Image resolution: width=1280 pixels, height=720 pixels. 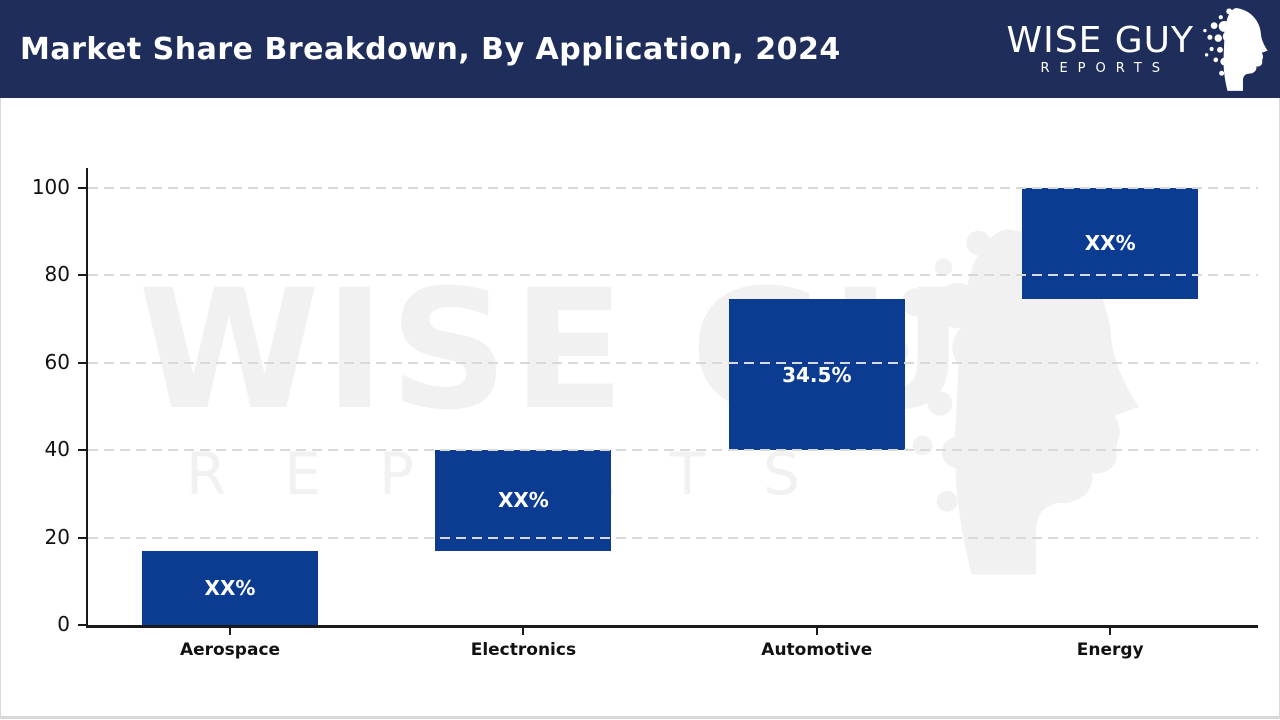 I want to click on x-tick-label: Electronics, so click(x=523, y=650).